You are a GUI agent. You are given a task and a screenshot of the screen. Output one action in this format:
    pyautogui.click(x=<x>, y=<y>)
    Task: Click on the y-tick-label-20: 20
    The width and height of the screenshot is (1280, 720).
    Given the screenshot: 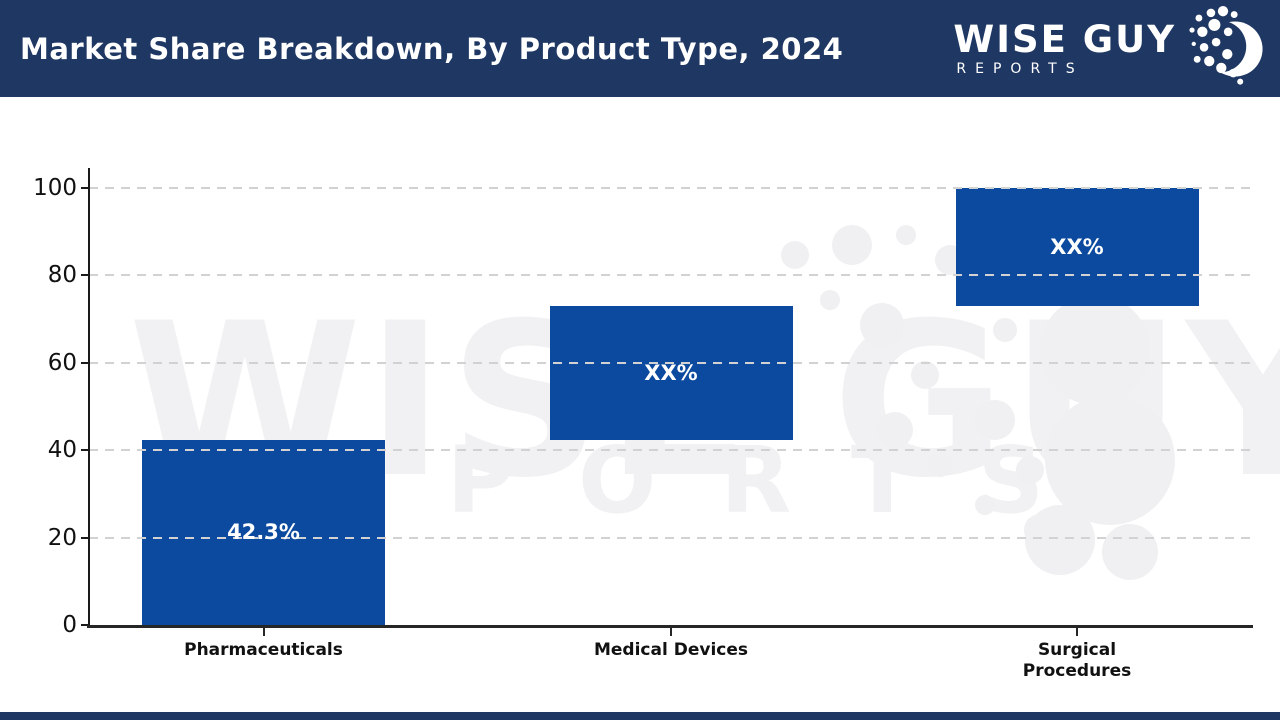 What is the action you would take?
    pyautogui.click(x=62, y=537)
    